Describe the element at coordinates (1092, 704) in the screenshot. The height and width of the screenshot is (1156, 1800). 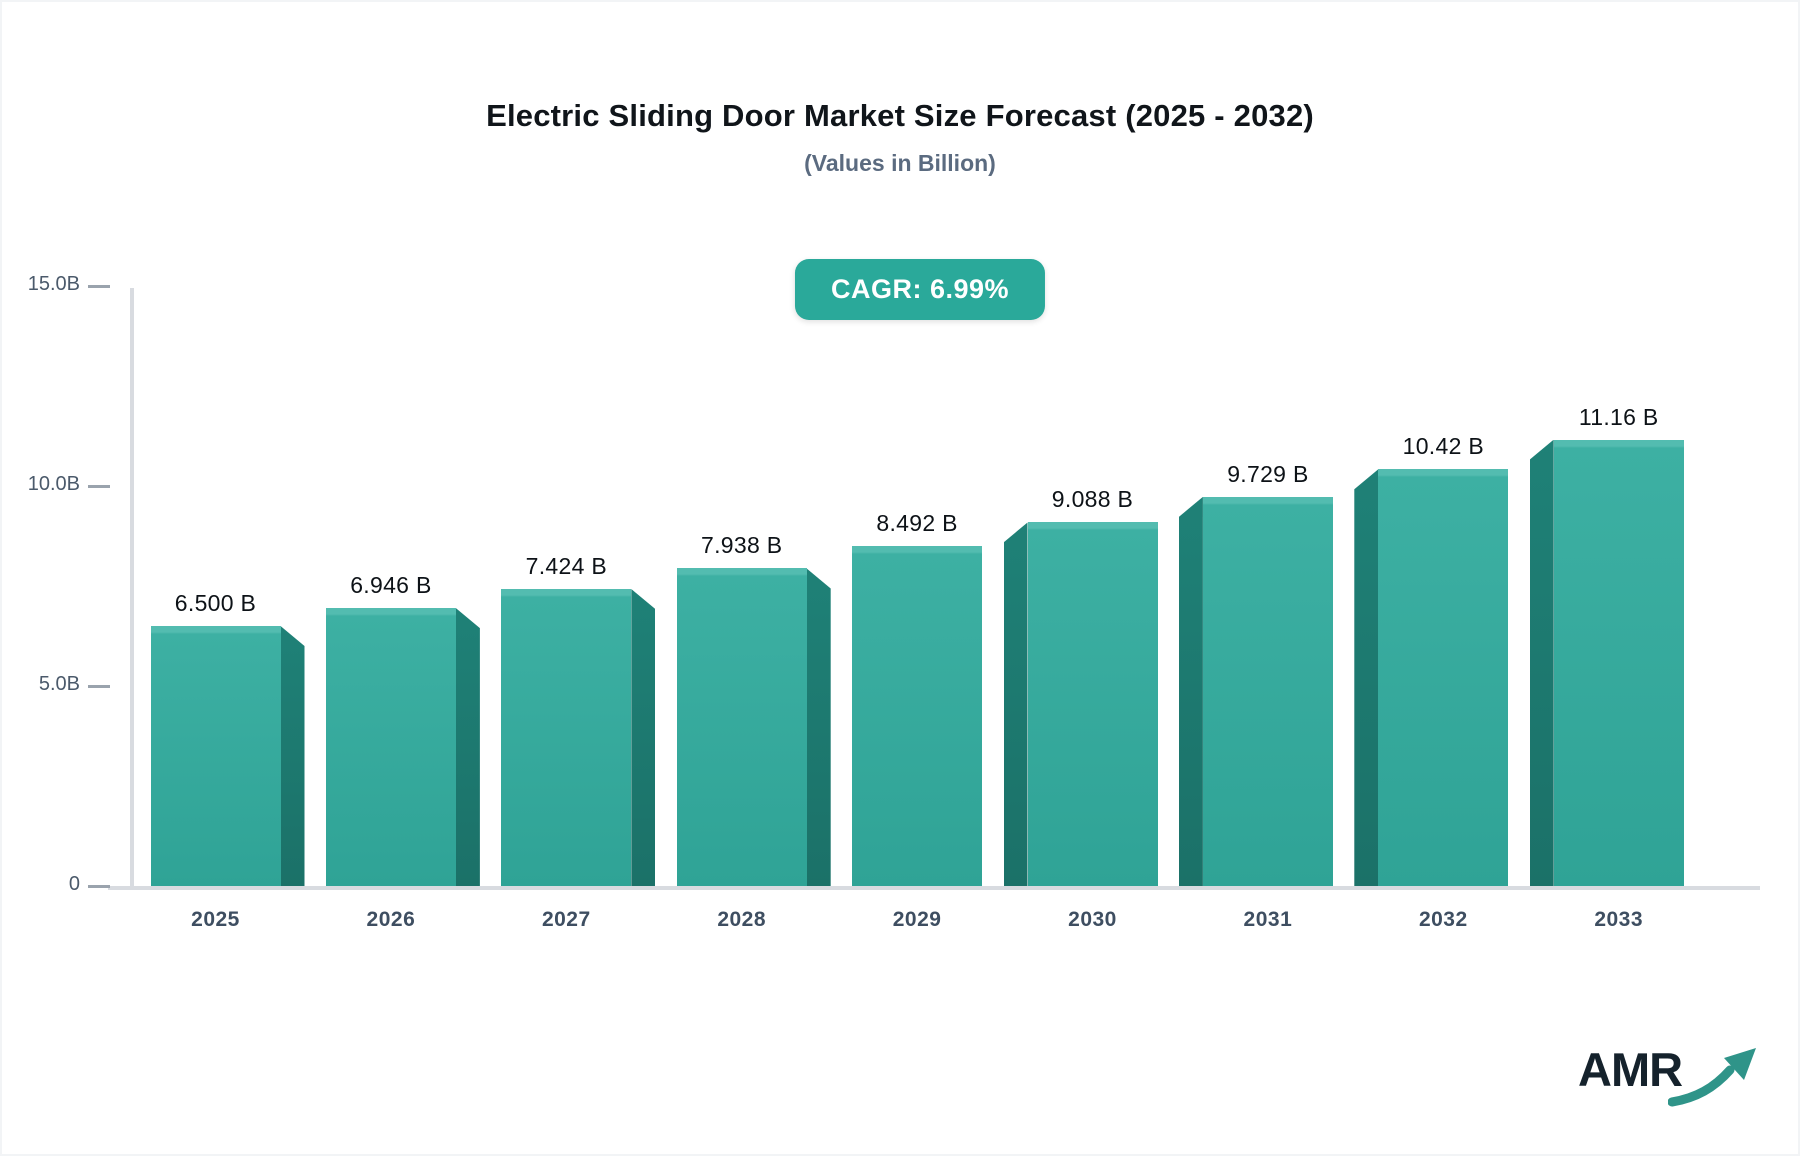
I see `bar-front-2030` at that location.